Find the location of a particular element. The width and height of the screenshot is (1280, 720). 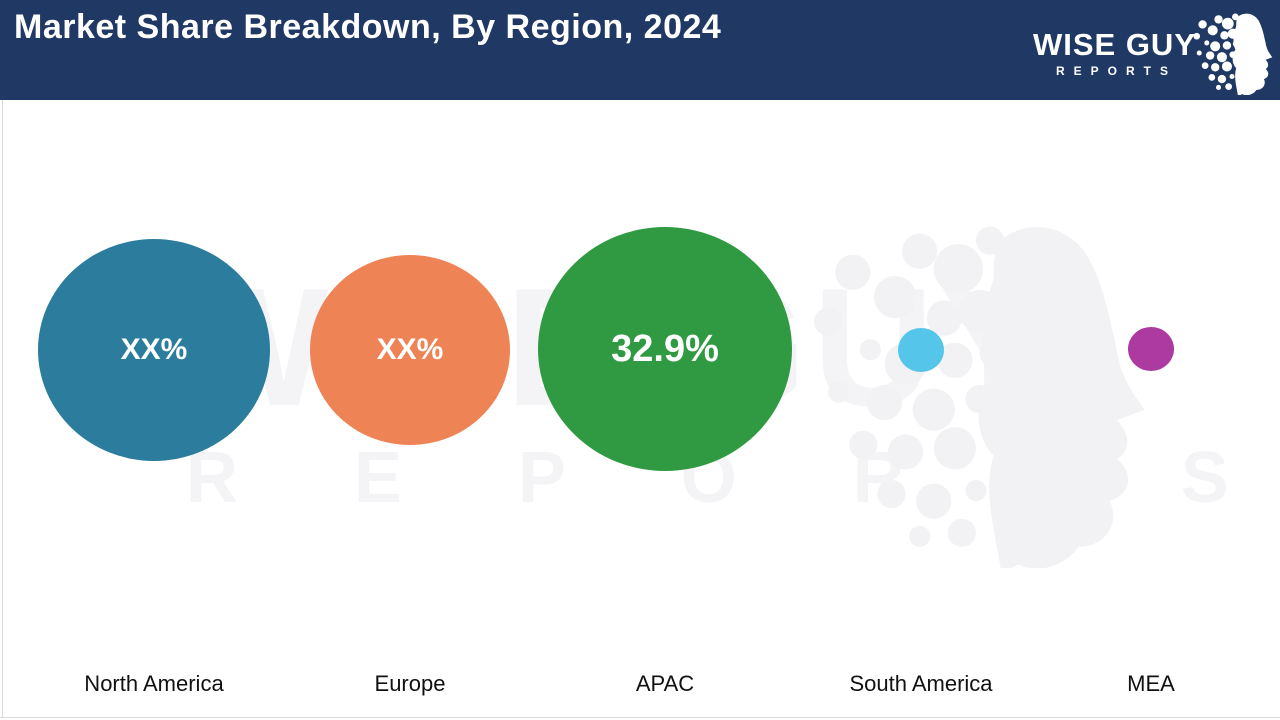

y-axis-line is located at coordinates (2, 408).